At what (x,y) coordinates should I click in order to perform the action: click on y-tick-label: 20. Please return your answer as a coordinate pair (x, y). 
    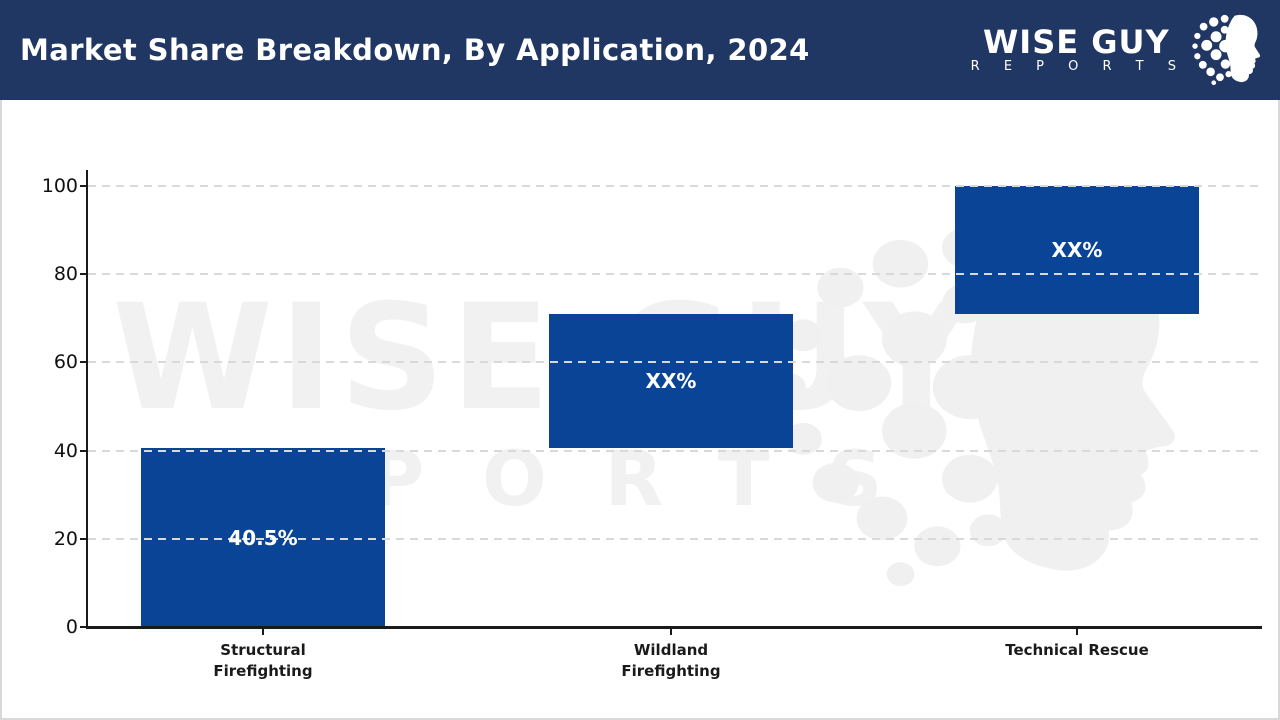
    Looking at the image, I should click on (65, 538).